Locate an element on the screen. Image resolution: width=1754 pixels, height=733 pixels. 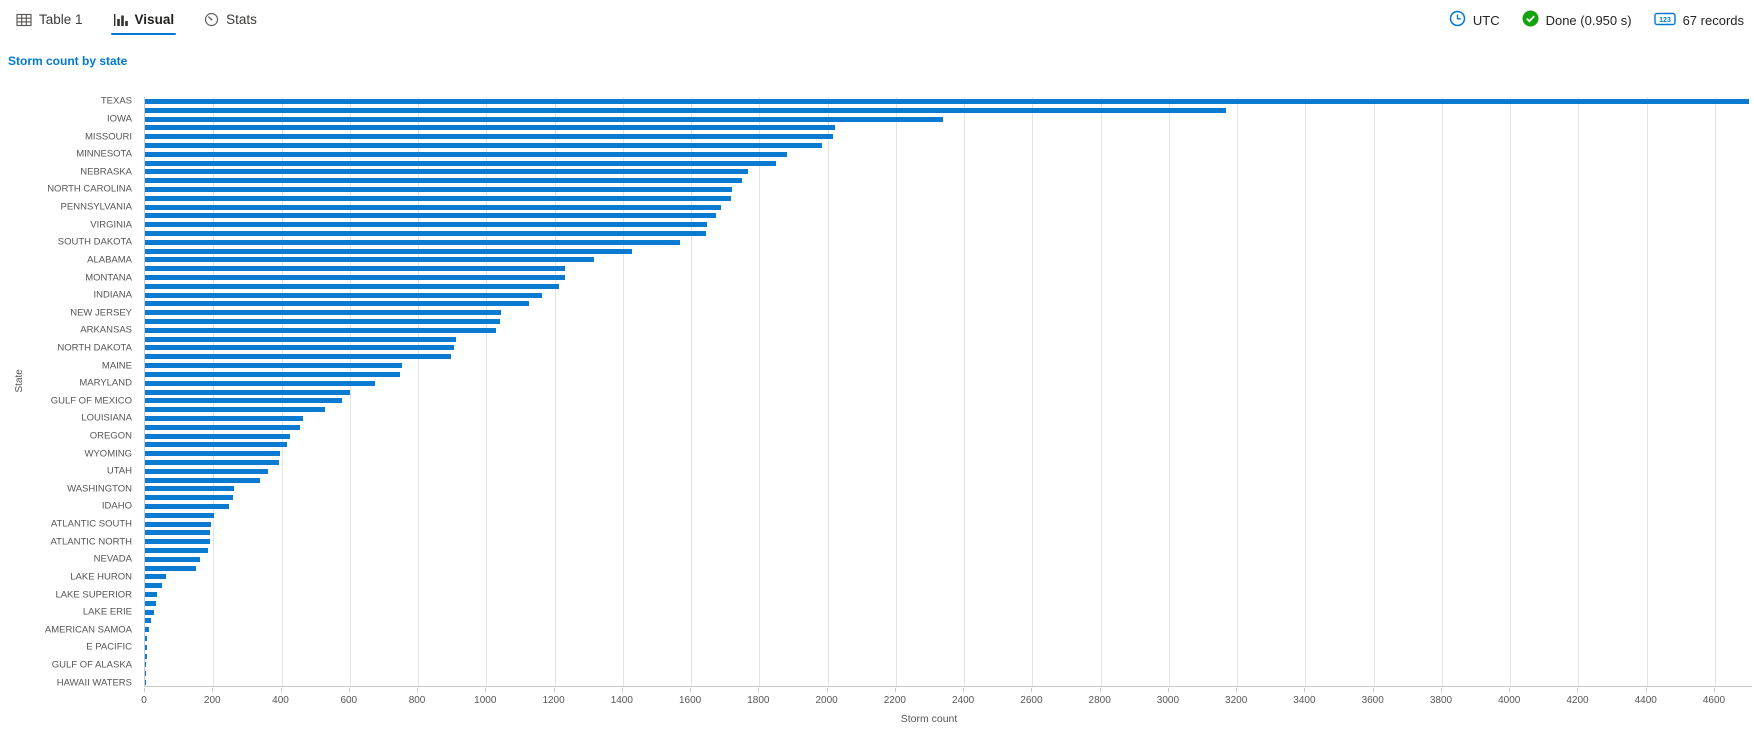
timezone-selector: UTC is located at coordinates (1474, 20).